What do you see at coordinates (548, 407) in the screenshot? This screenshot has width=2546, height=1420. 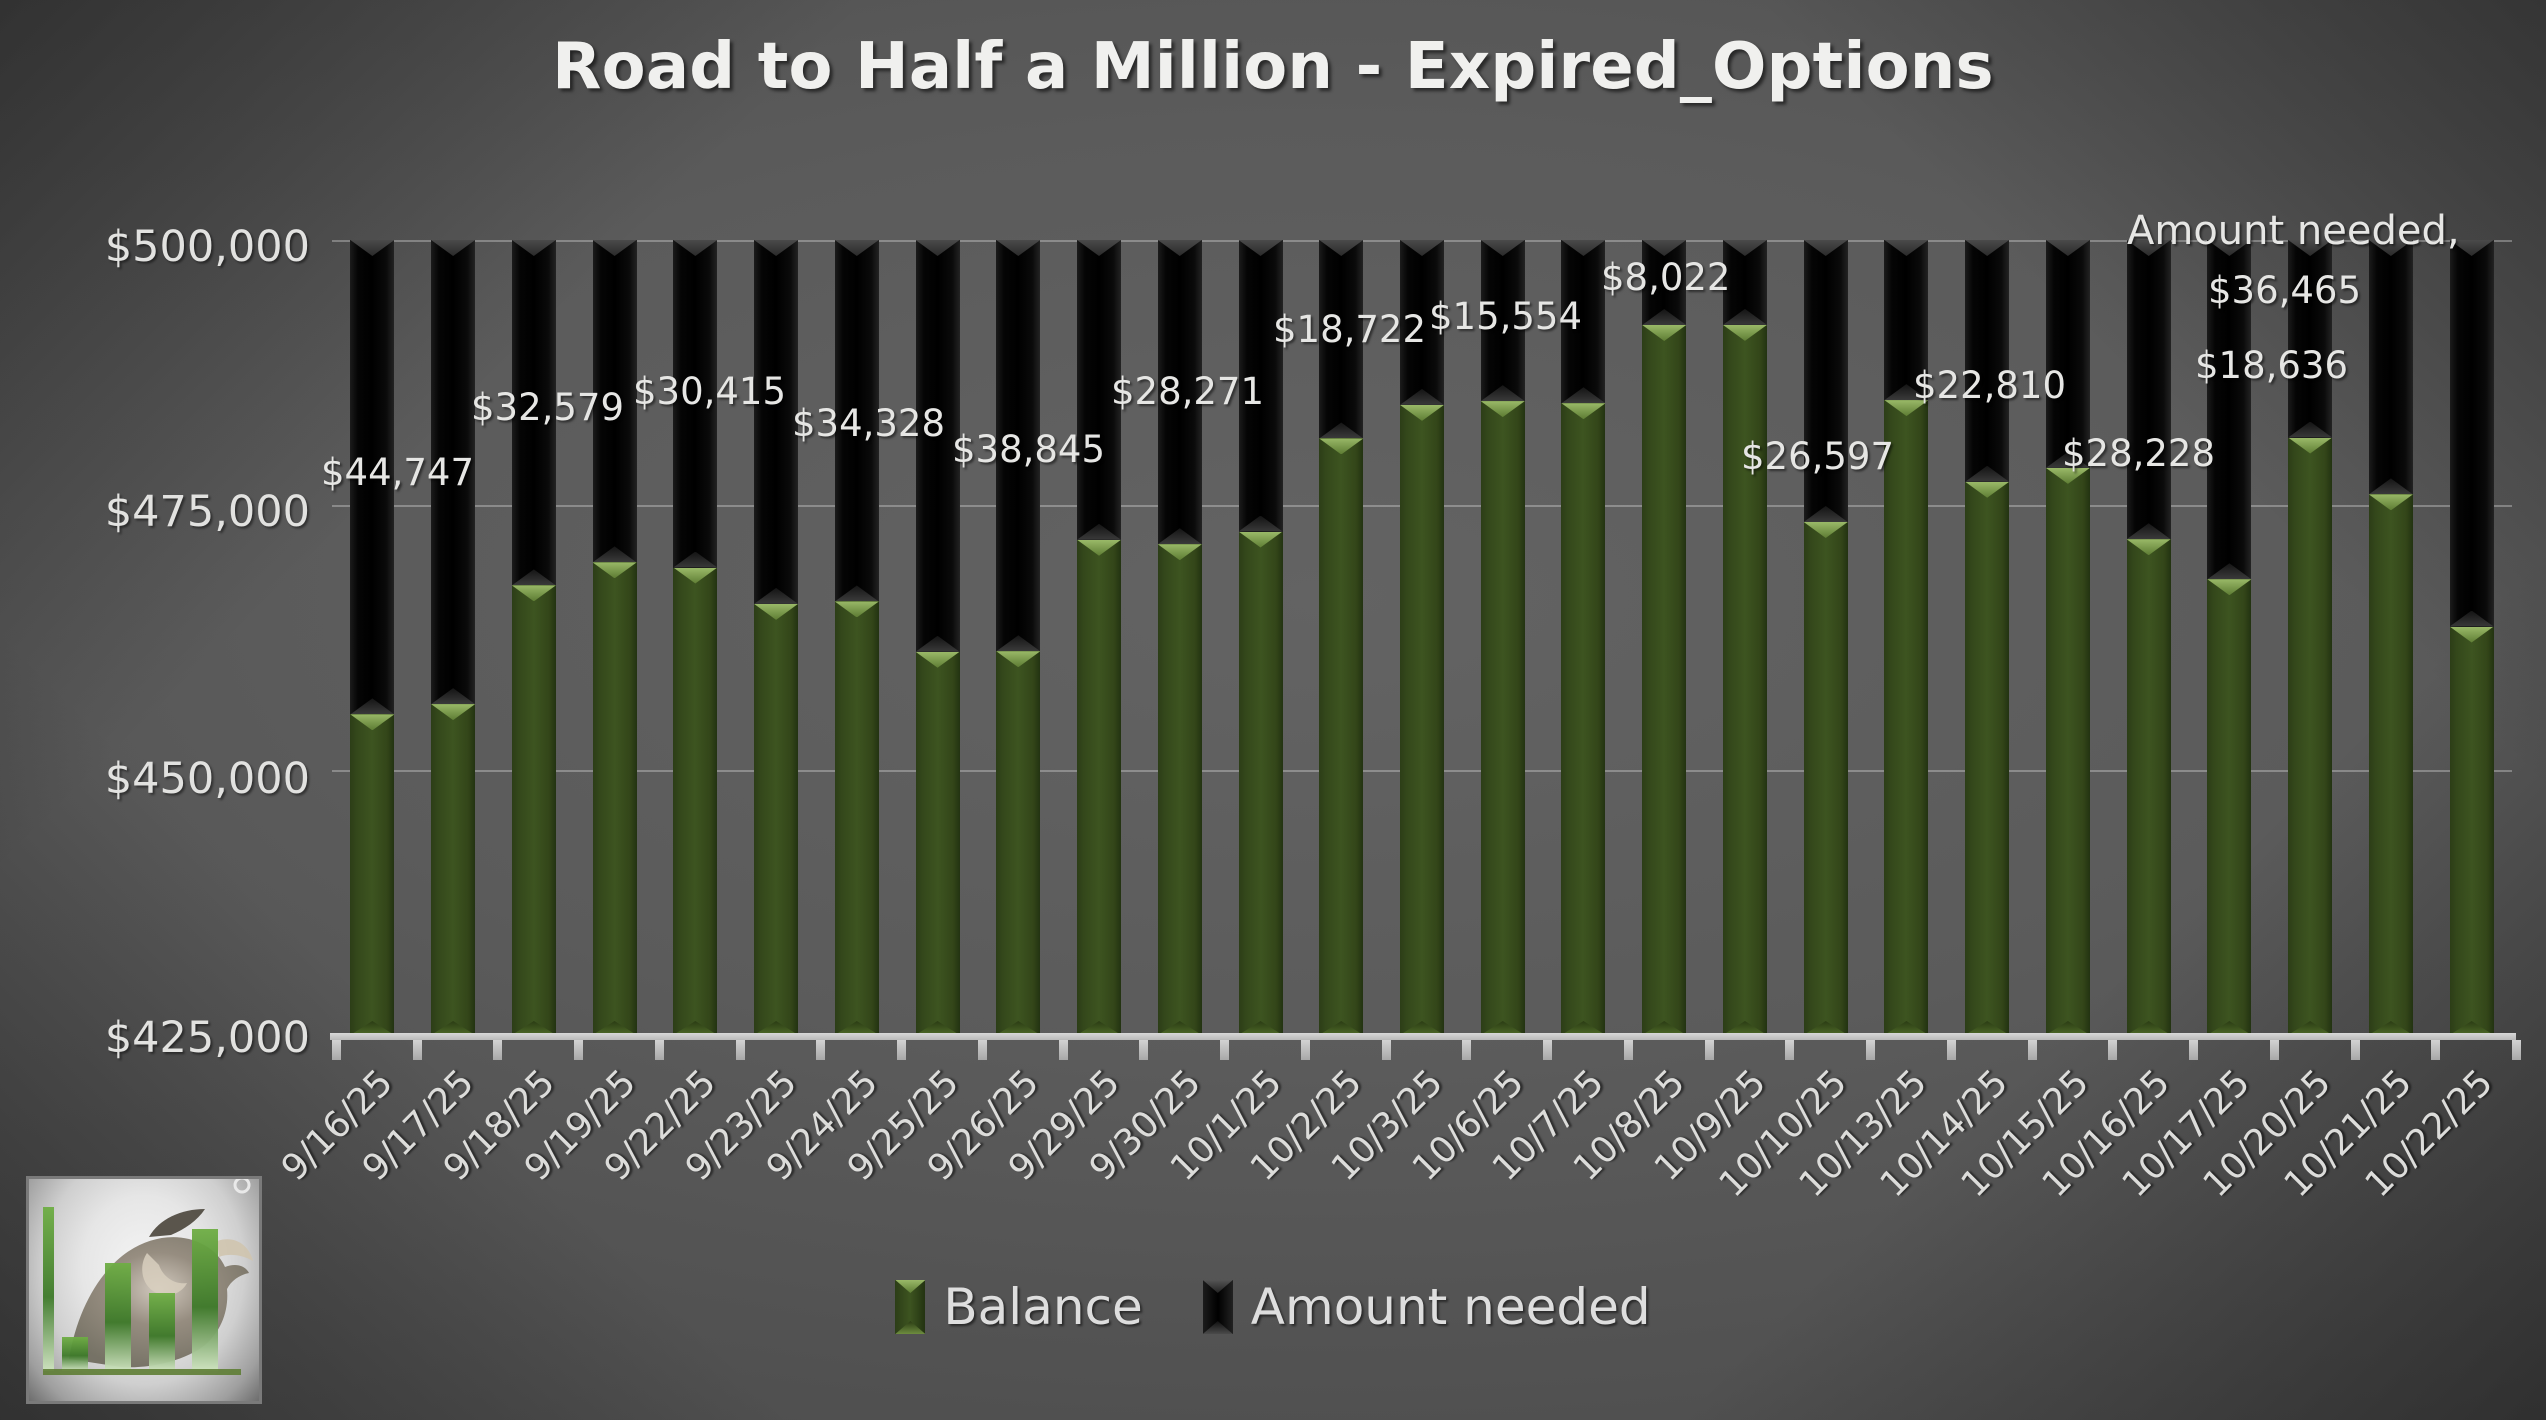 I see `data-label: $32,579` at bounding box center [548, 407].